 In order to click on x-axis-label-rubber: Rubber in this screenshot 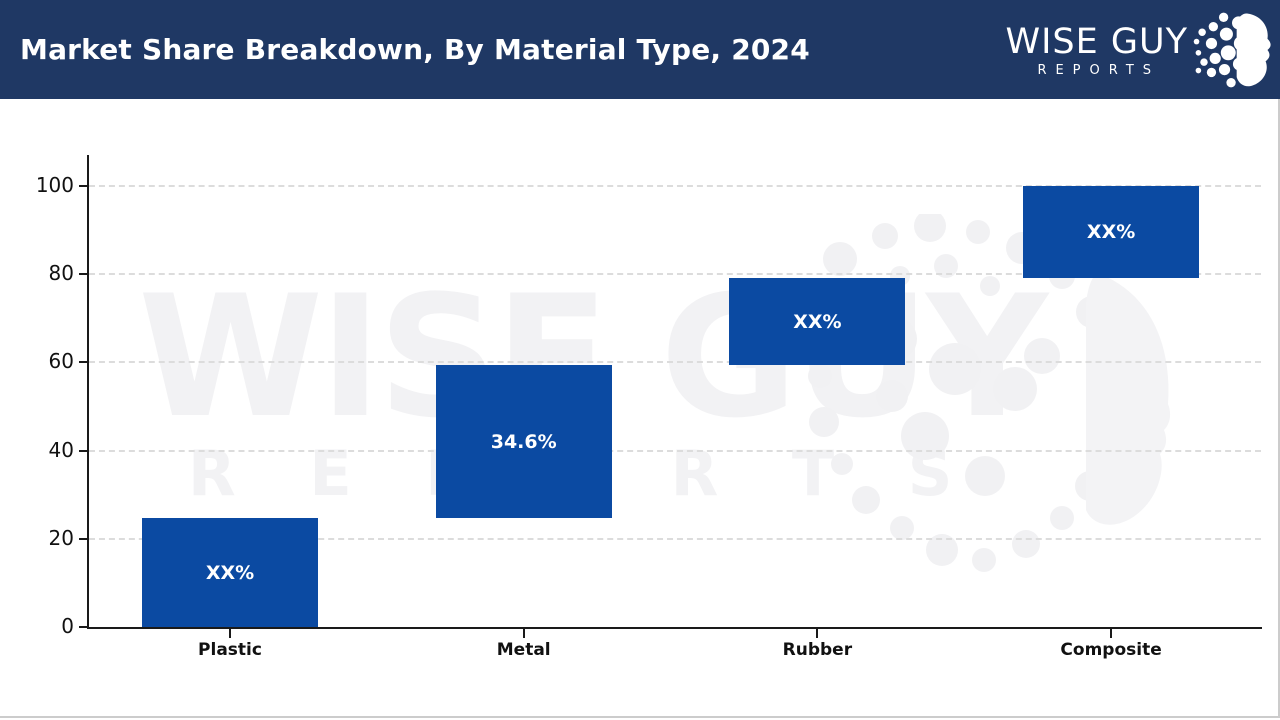, I will do `click(817, 650)`.